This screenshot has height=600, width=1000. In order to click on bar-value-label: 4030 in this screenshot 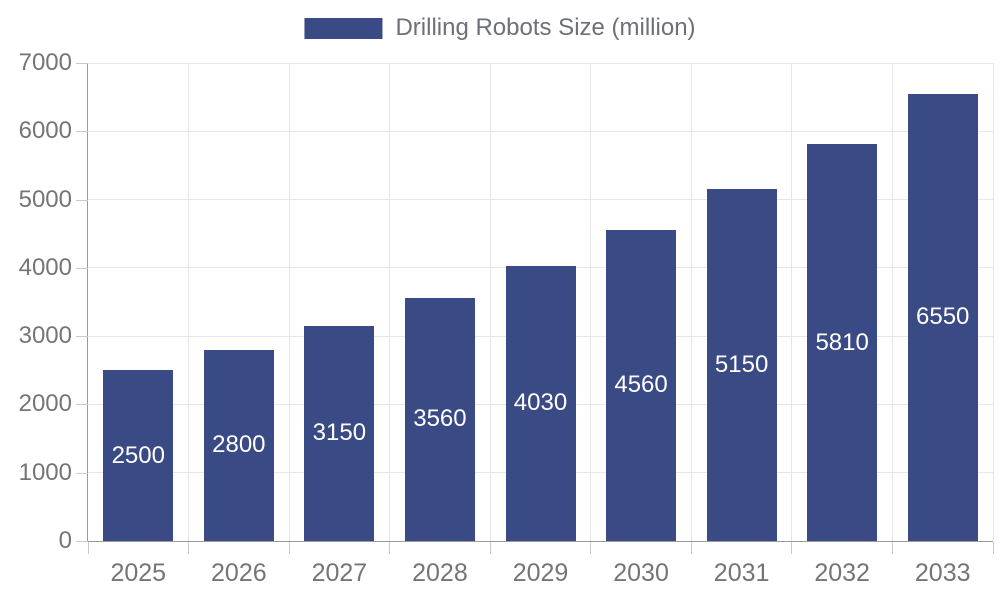, I will do `click(540, 403)`.